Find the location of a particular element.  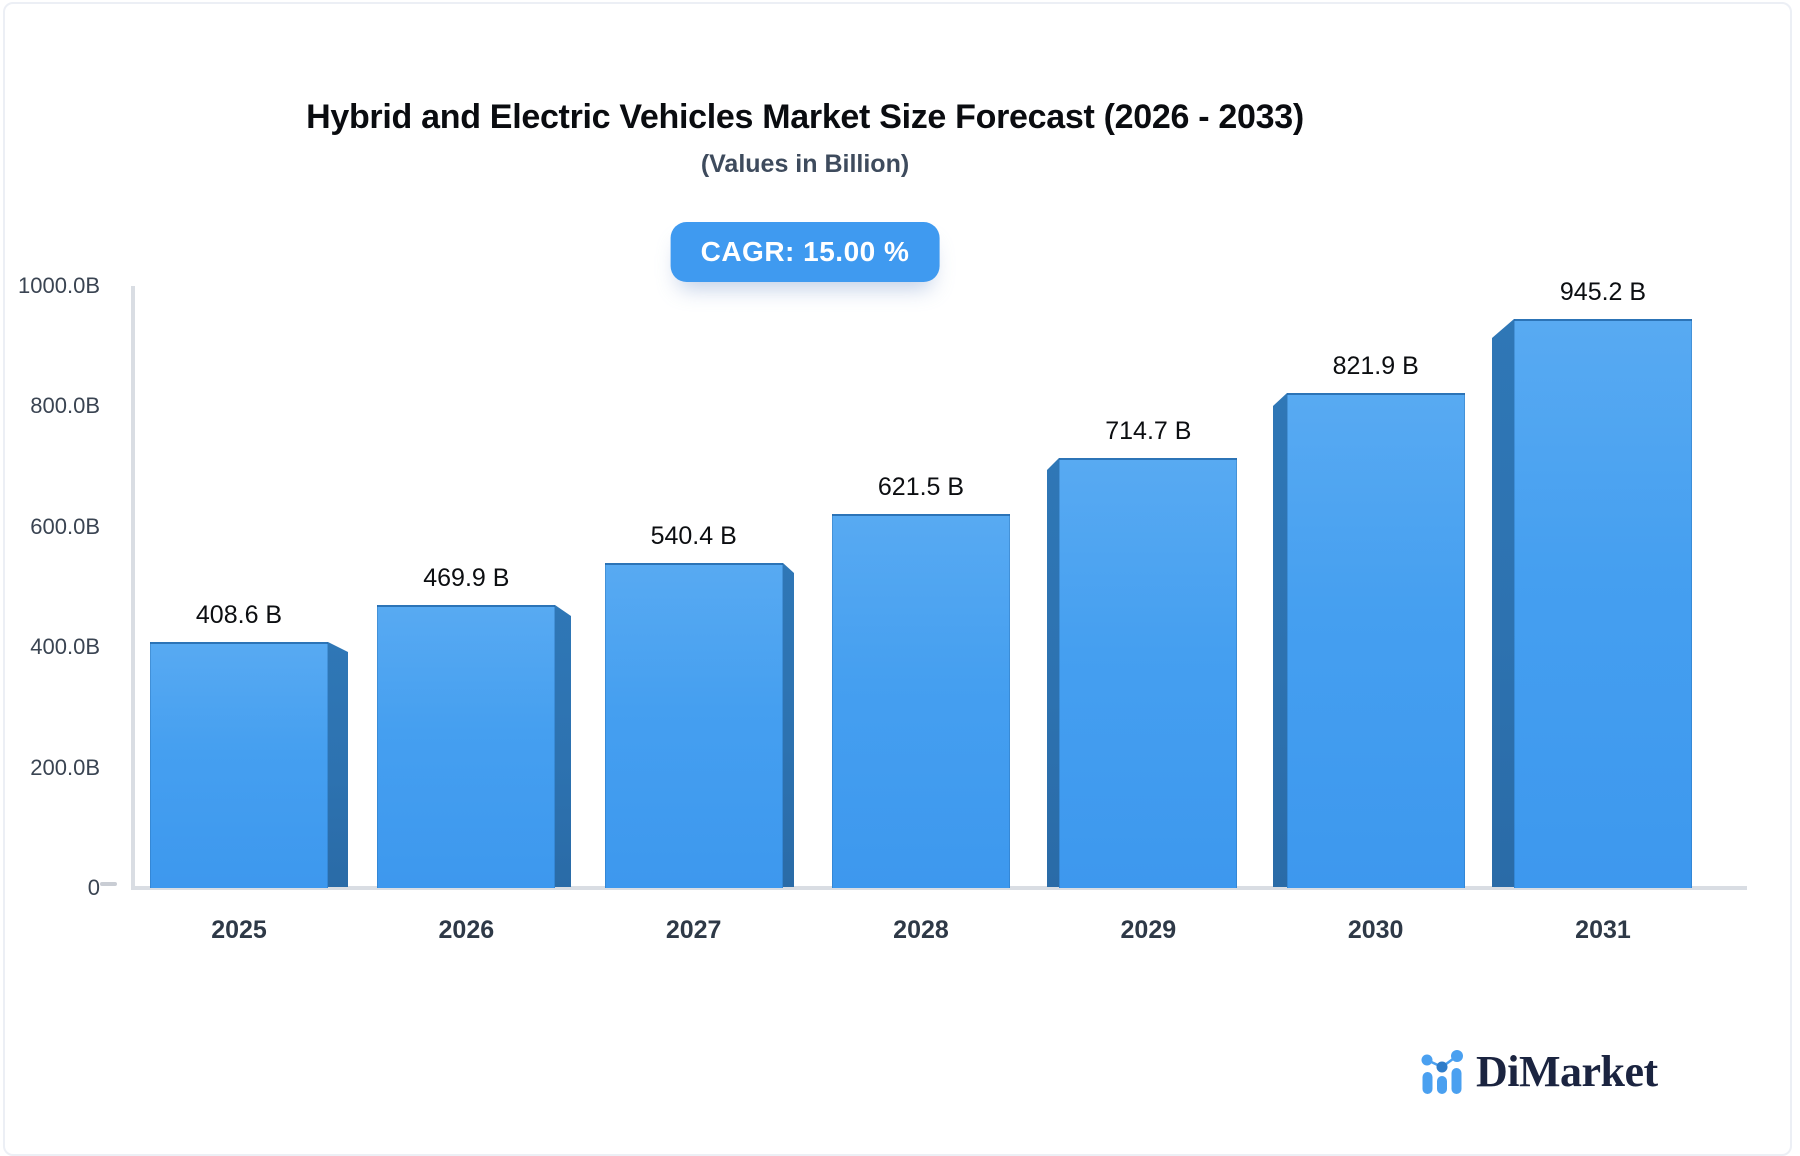

x-axis-line is located at coordinates (939, 888).